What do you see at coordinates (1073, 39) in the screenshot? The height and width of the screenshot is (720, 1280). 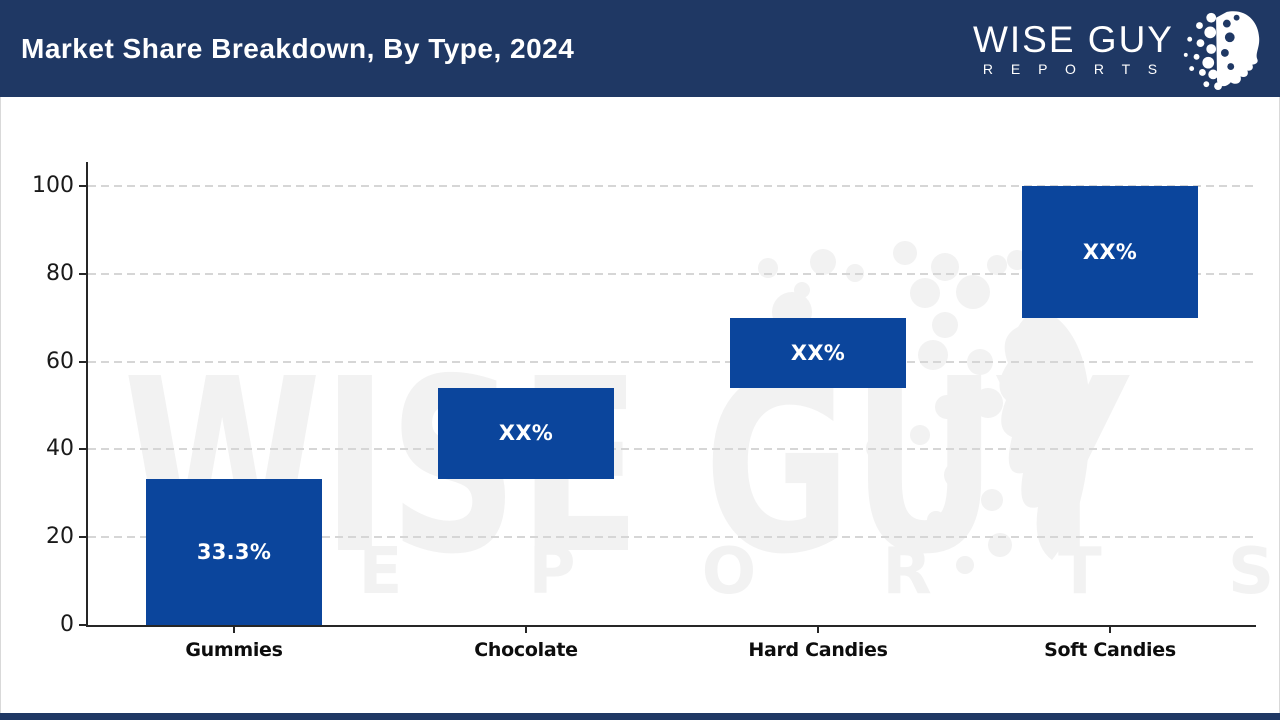 I see `logo-wordmark: WISE GUY` at bounding box center [1073, 39].